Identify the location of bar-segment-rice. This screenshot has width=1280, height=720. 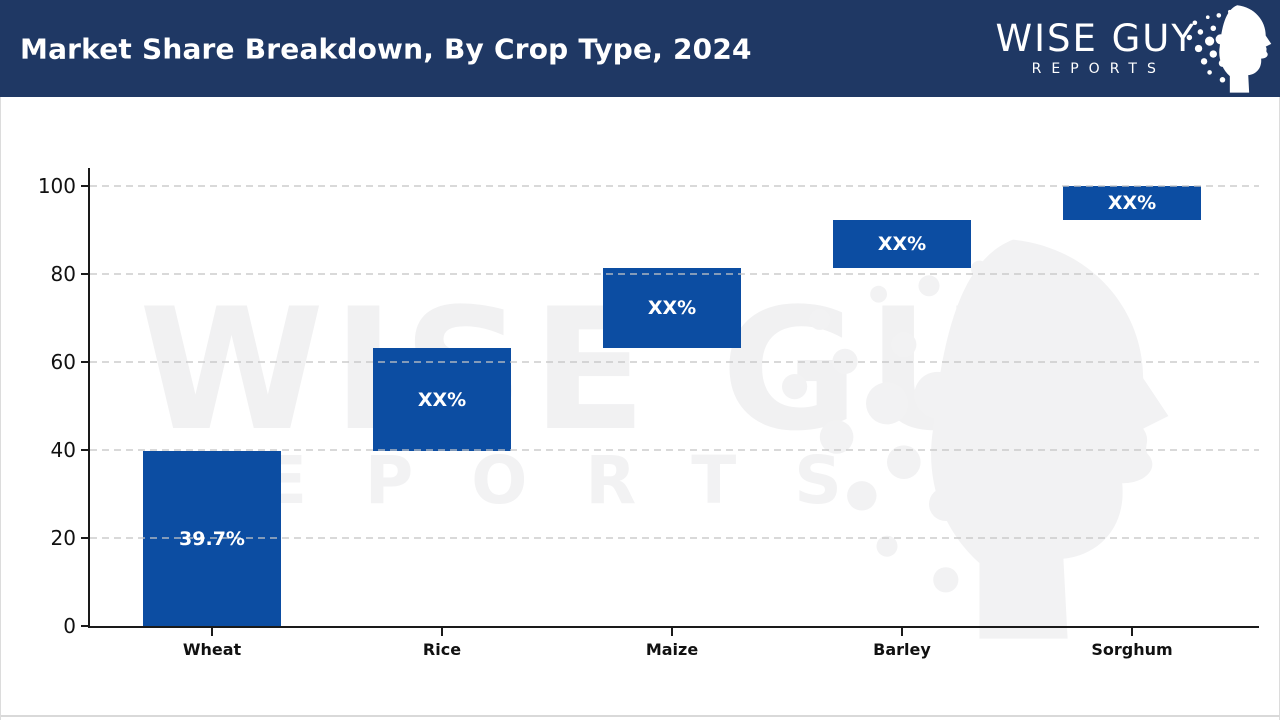
(442, 400).